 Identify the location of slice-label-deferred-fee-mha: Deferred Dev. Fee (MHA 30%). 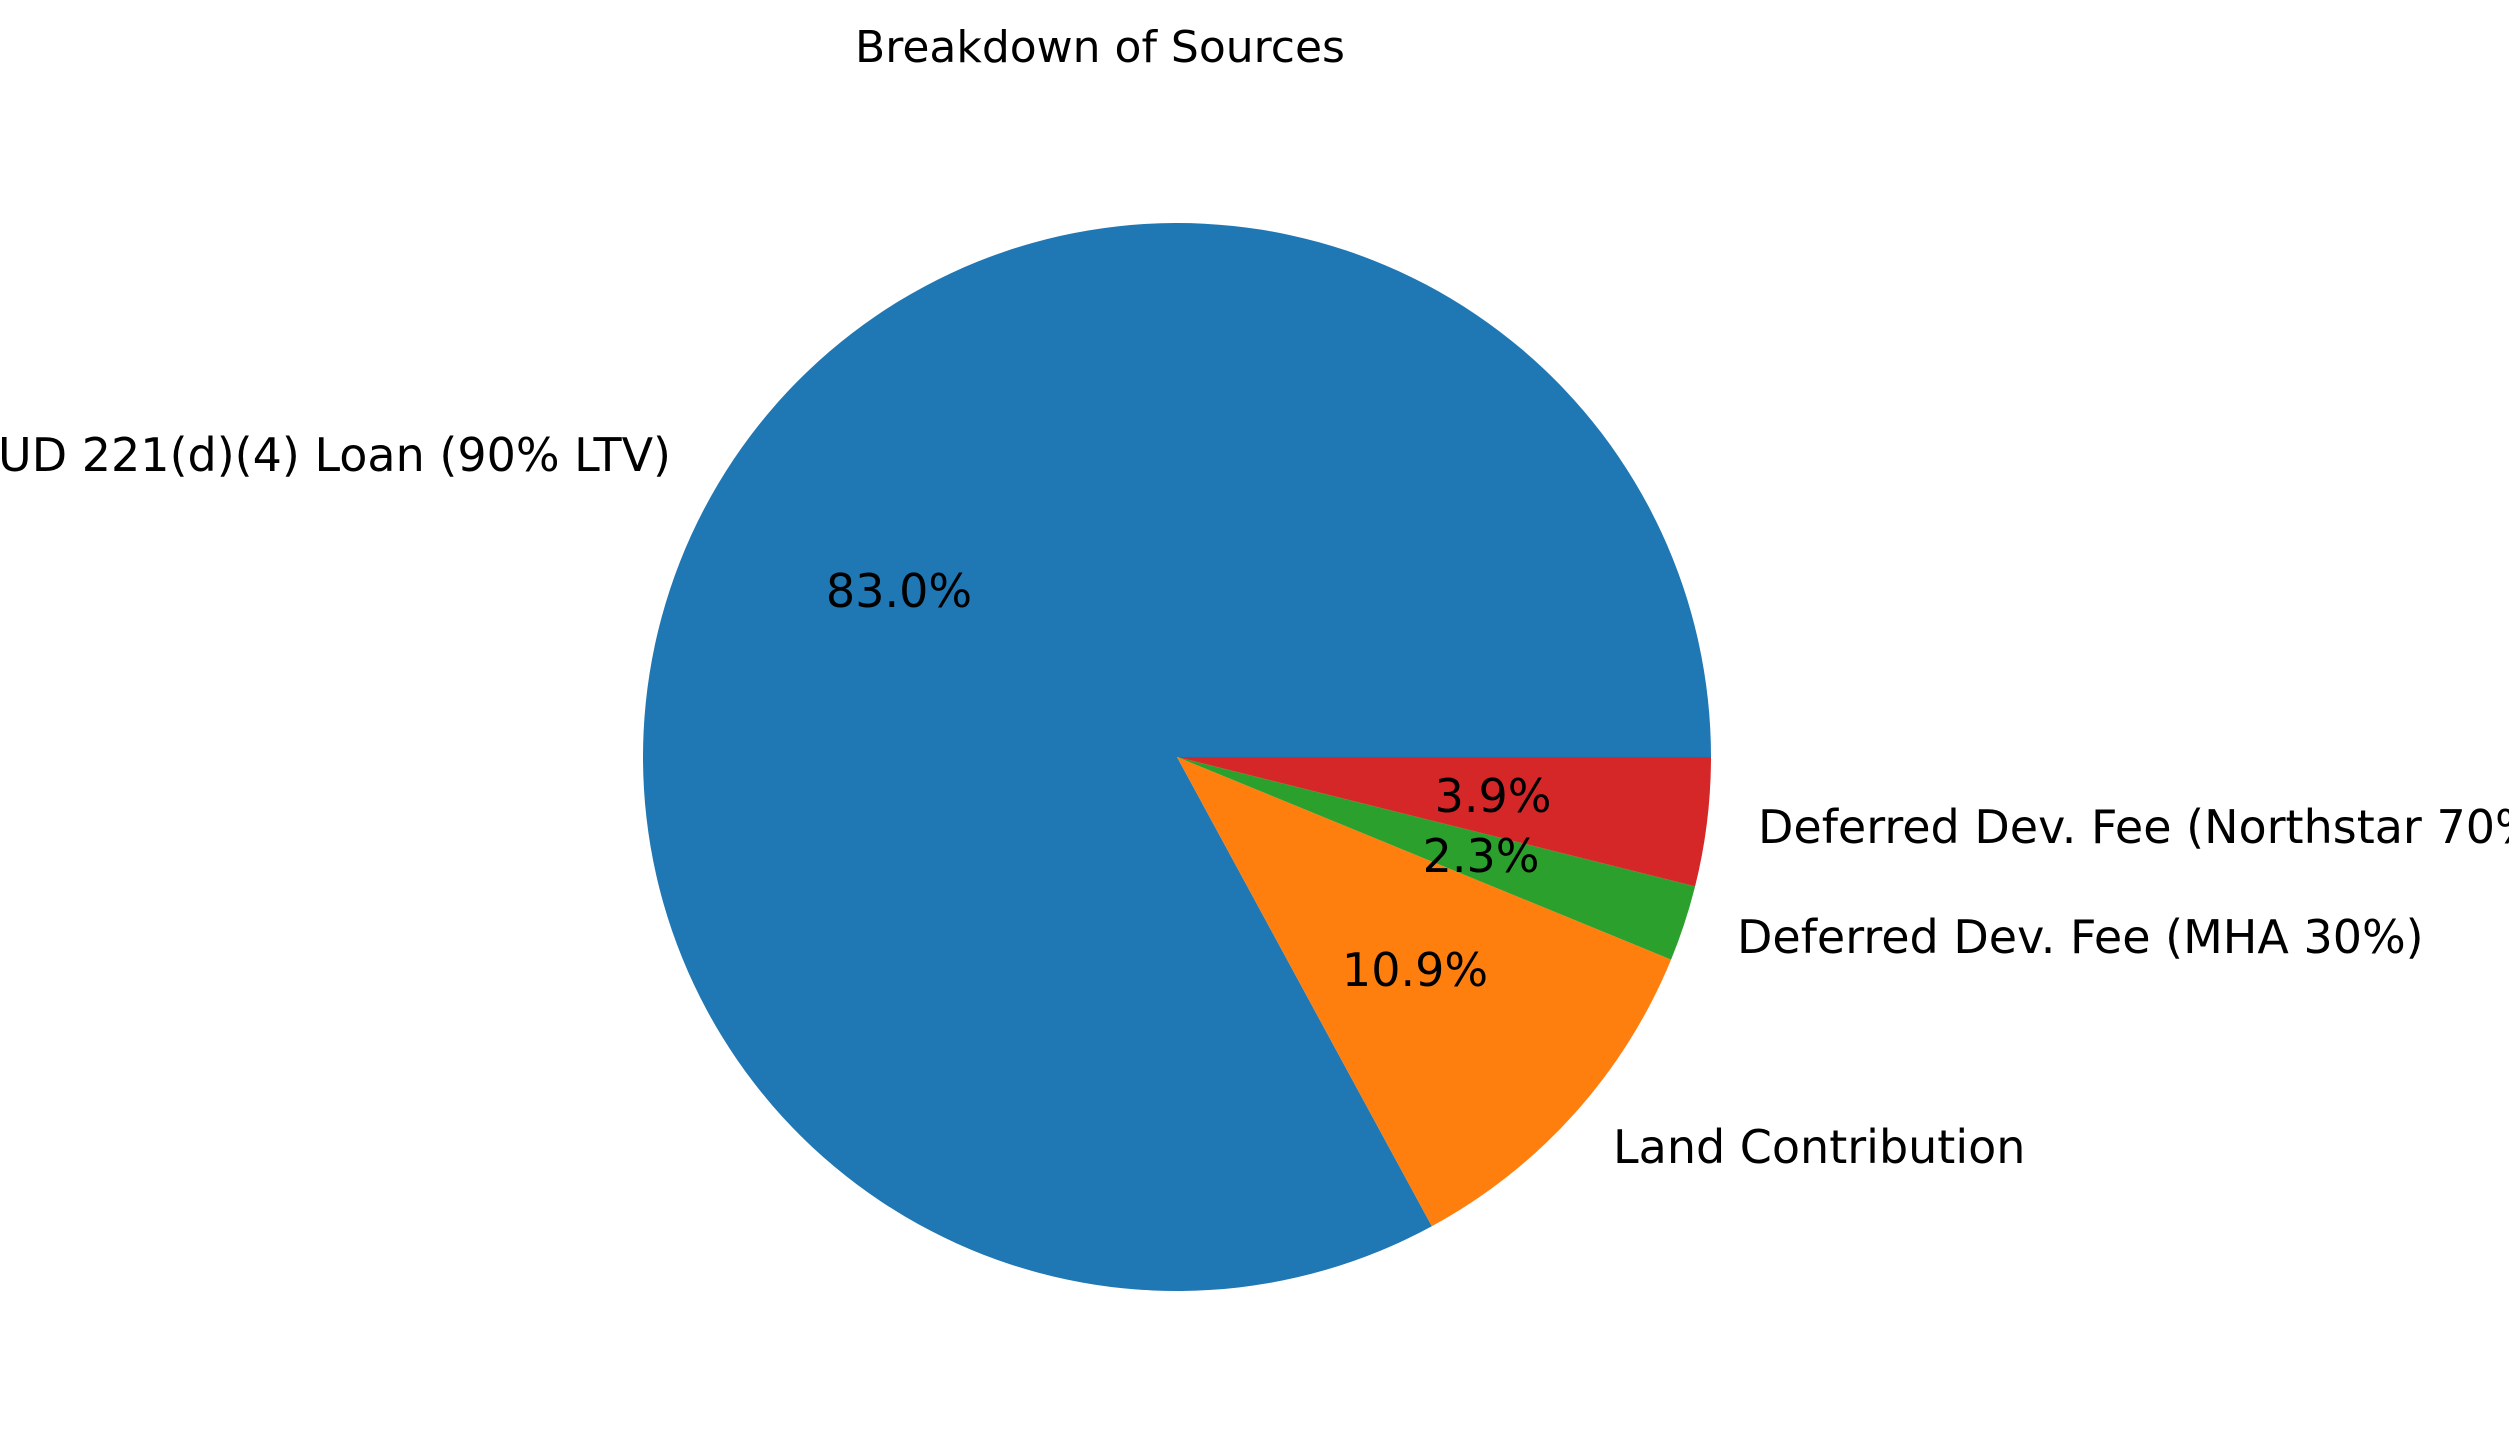
(2080, 937).